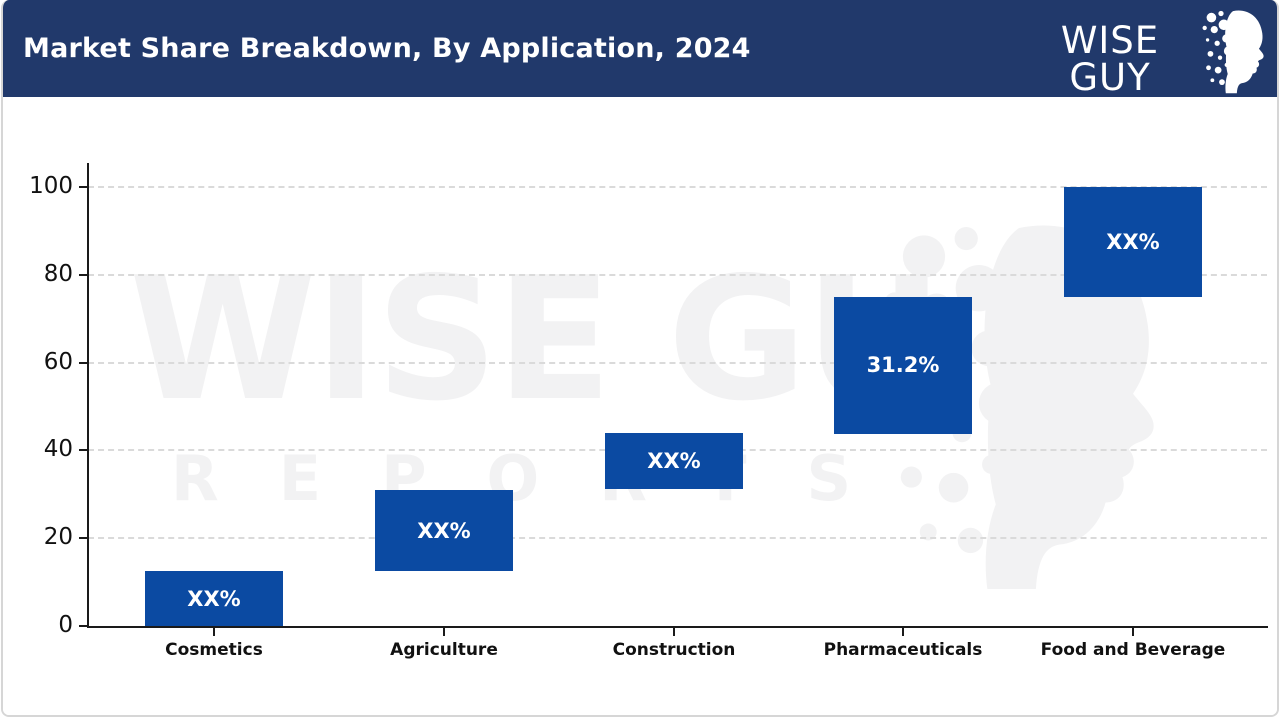  Describe the element at coordinates (903, 632) in the screenshot. I see `x-tick-pharmaceuticals` at that location.